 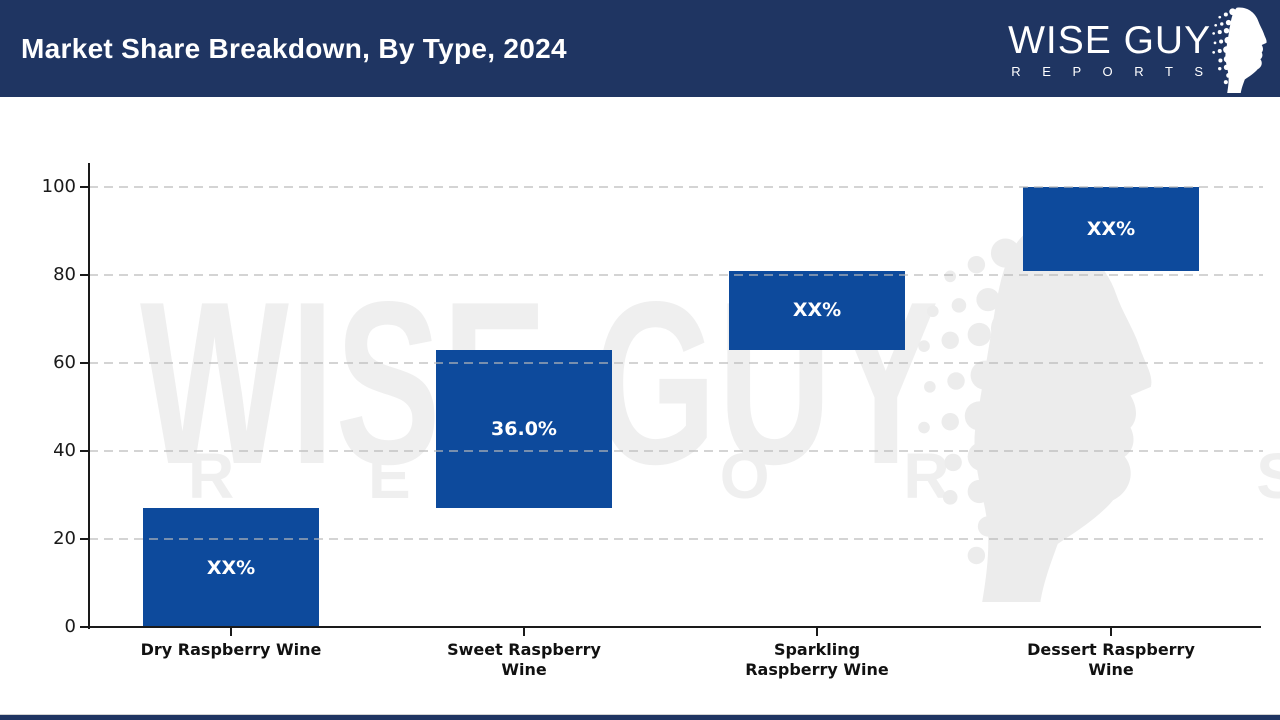 I want to click on bar-value-label: 36.0%, so click(x=524, y=428).